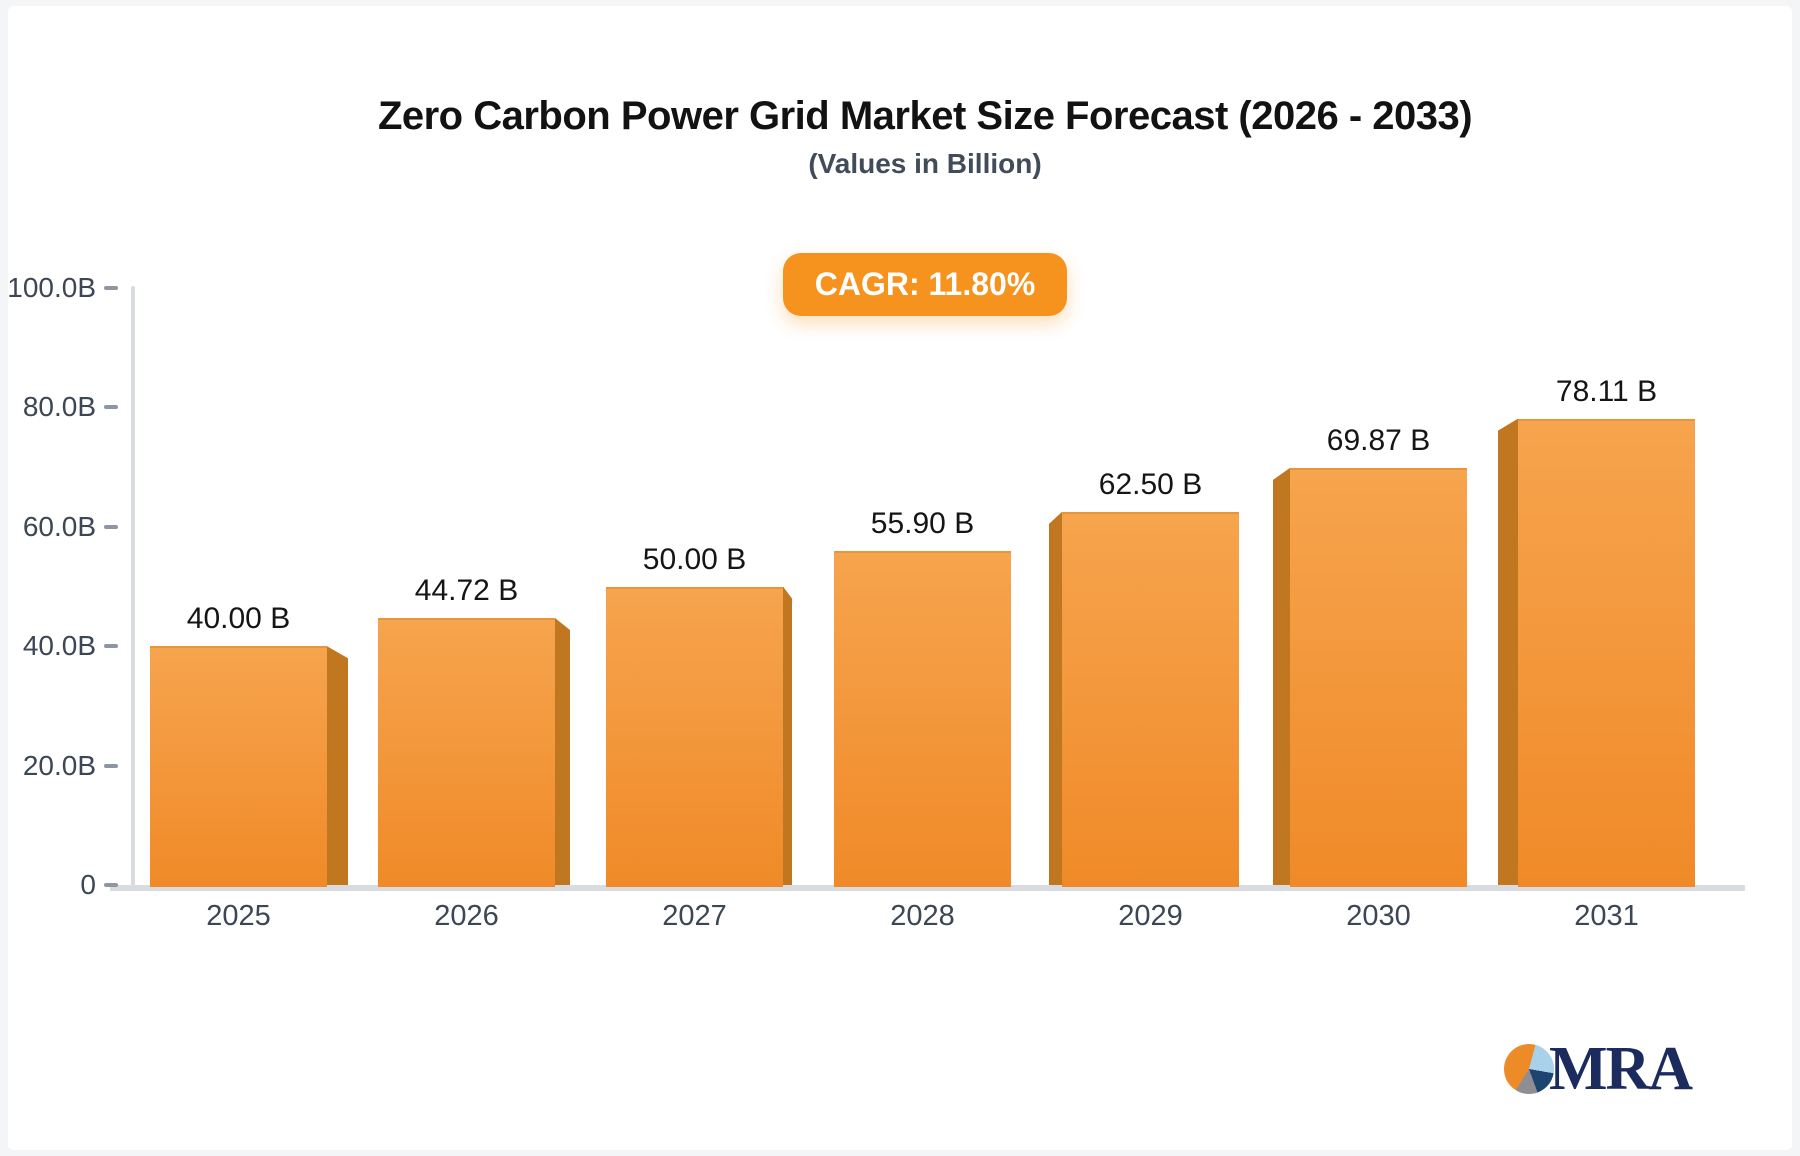  What do you see at coordinates (51, 287) in the screenshot?
I see `y-axis-tick-label: 100.0B` at bounding box center [51, 287].